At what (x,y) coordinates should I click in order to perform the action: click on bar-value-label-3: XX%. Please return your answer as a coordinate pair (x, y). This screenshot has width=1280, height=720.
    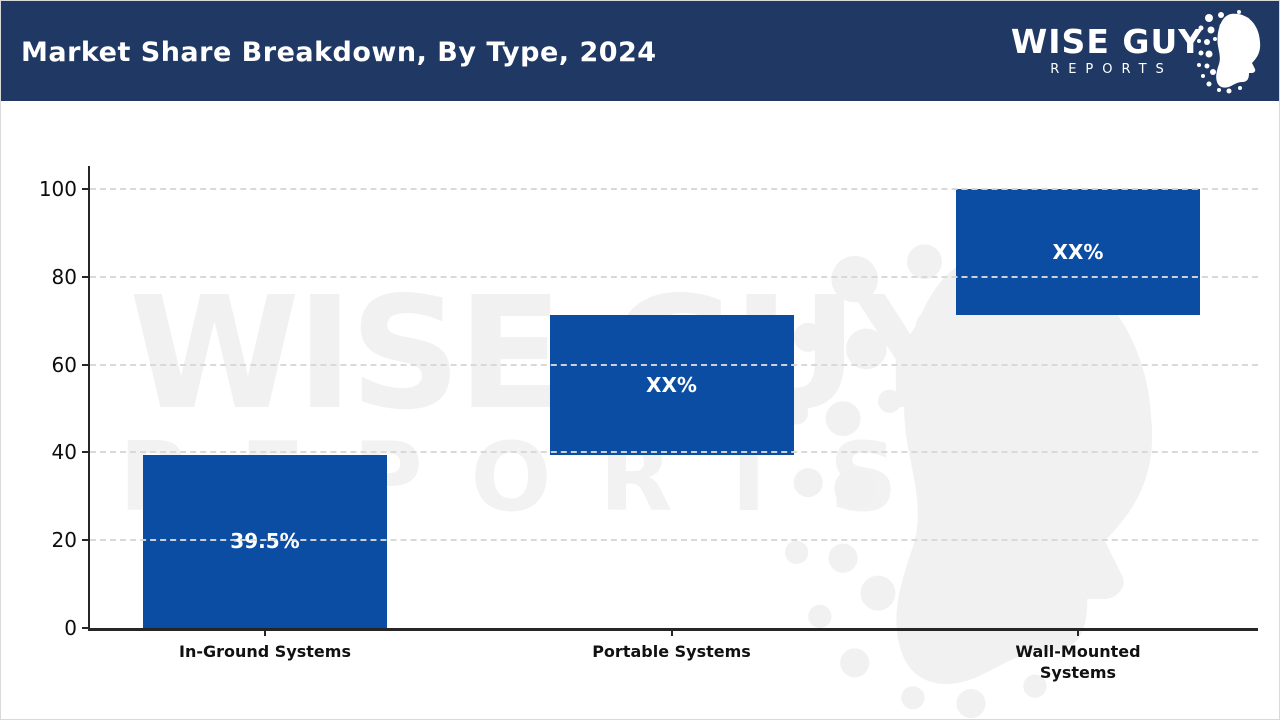
    Looking at the image, I should click on (1078, 251).